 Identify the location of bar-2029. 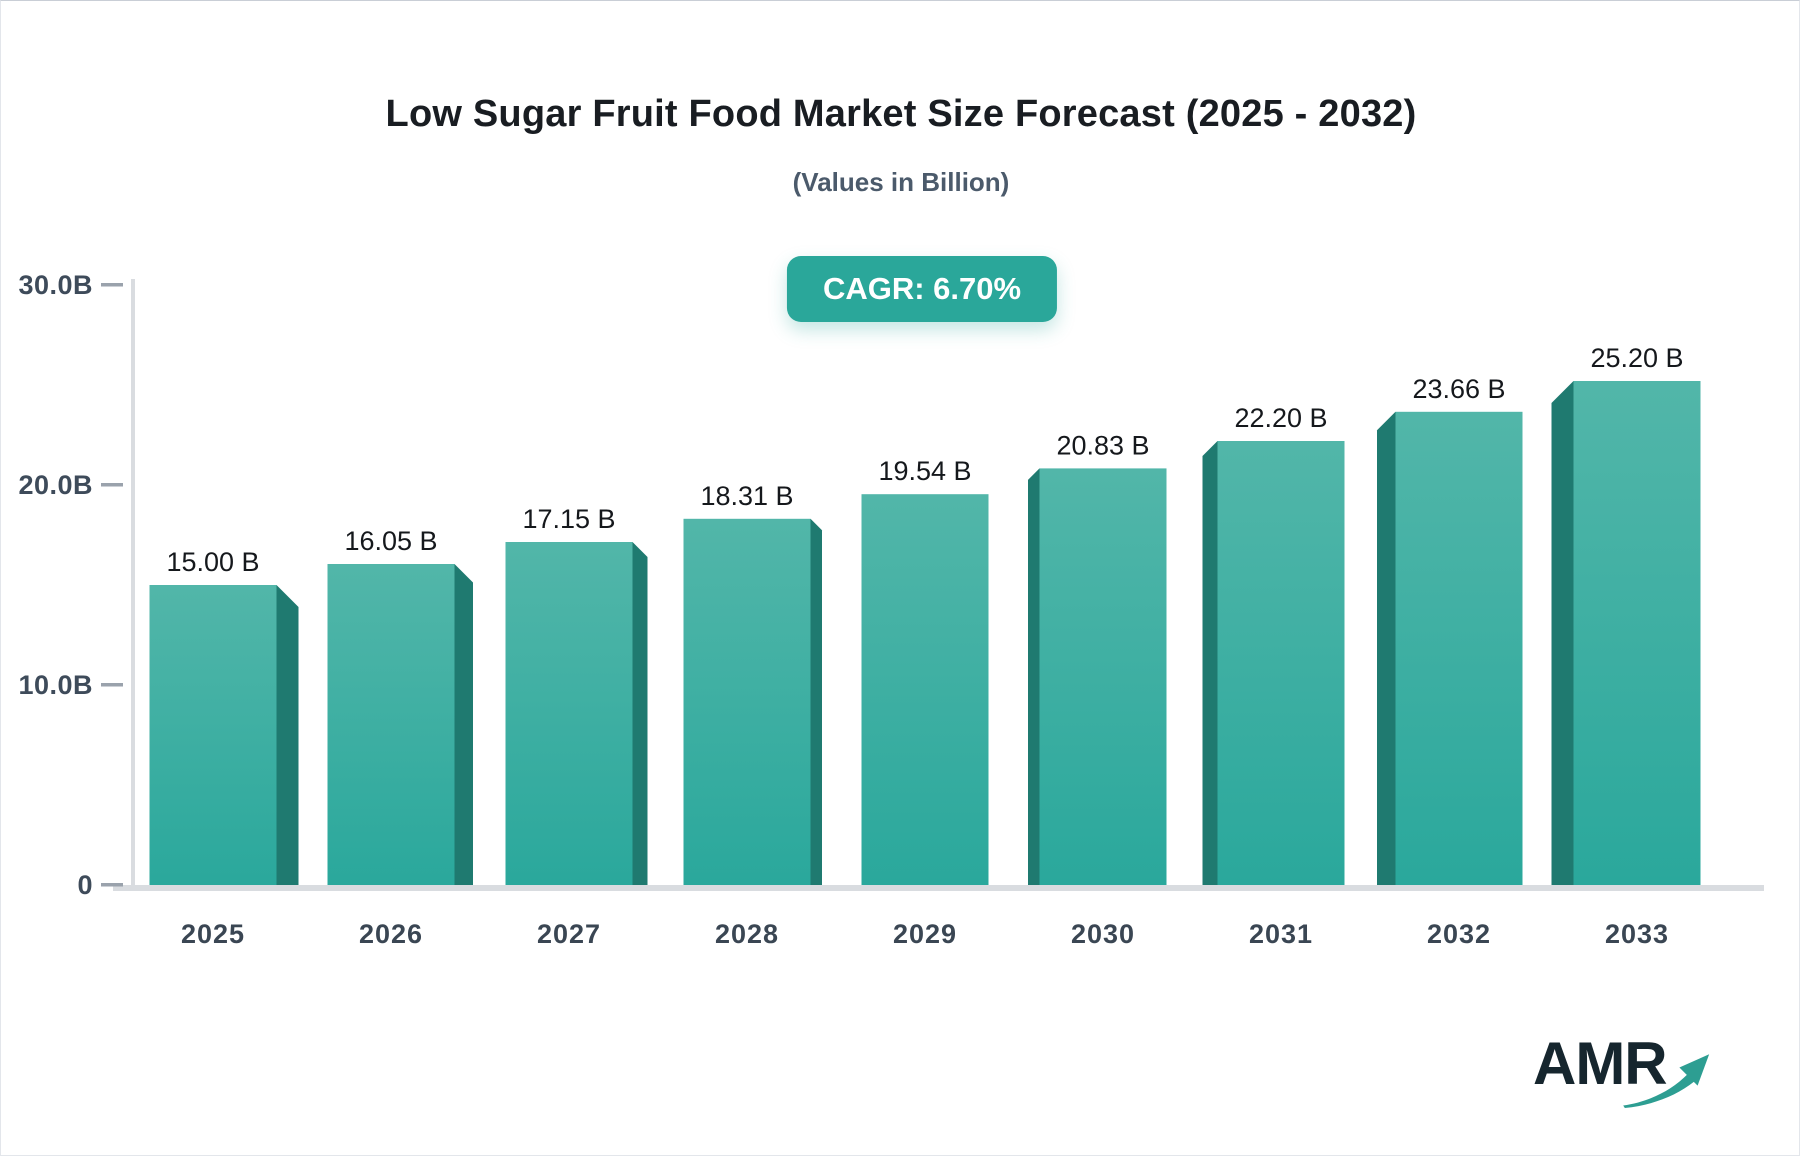
(925, 689).